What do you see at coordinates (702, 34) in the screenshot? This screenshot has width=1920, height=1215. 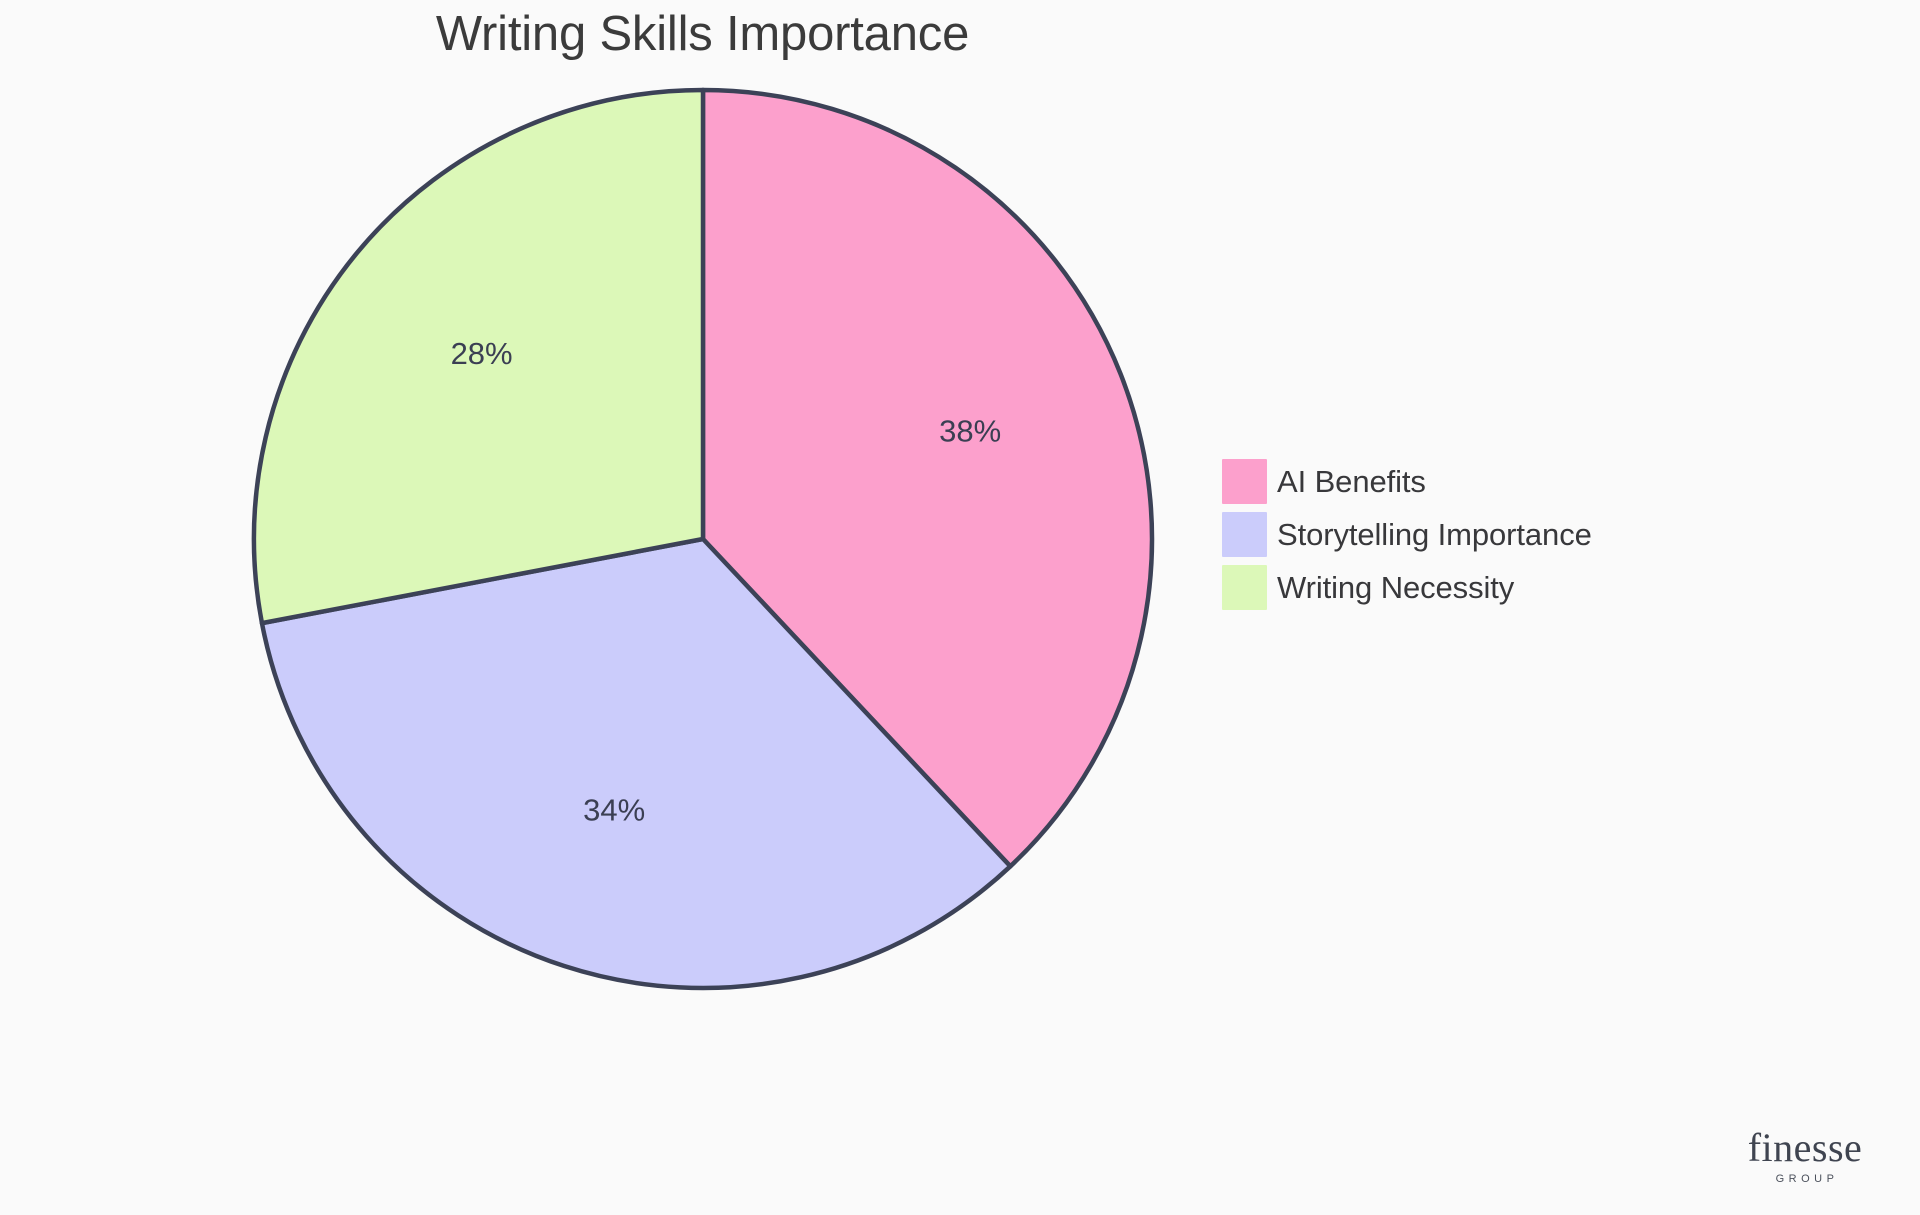 I see `page-title: Writing Skills Importance` at bounding box center [702, 34].